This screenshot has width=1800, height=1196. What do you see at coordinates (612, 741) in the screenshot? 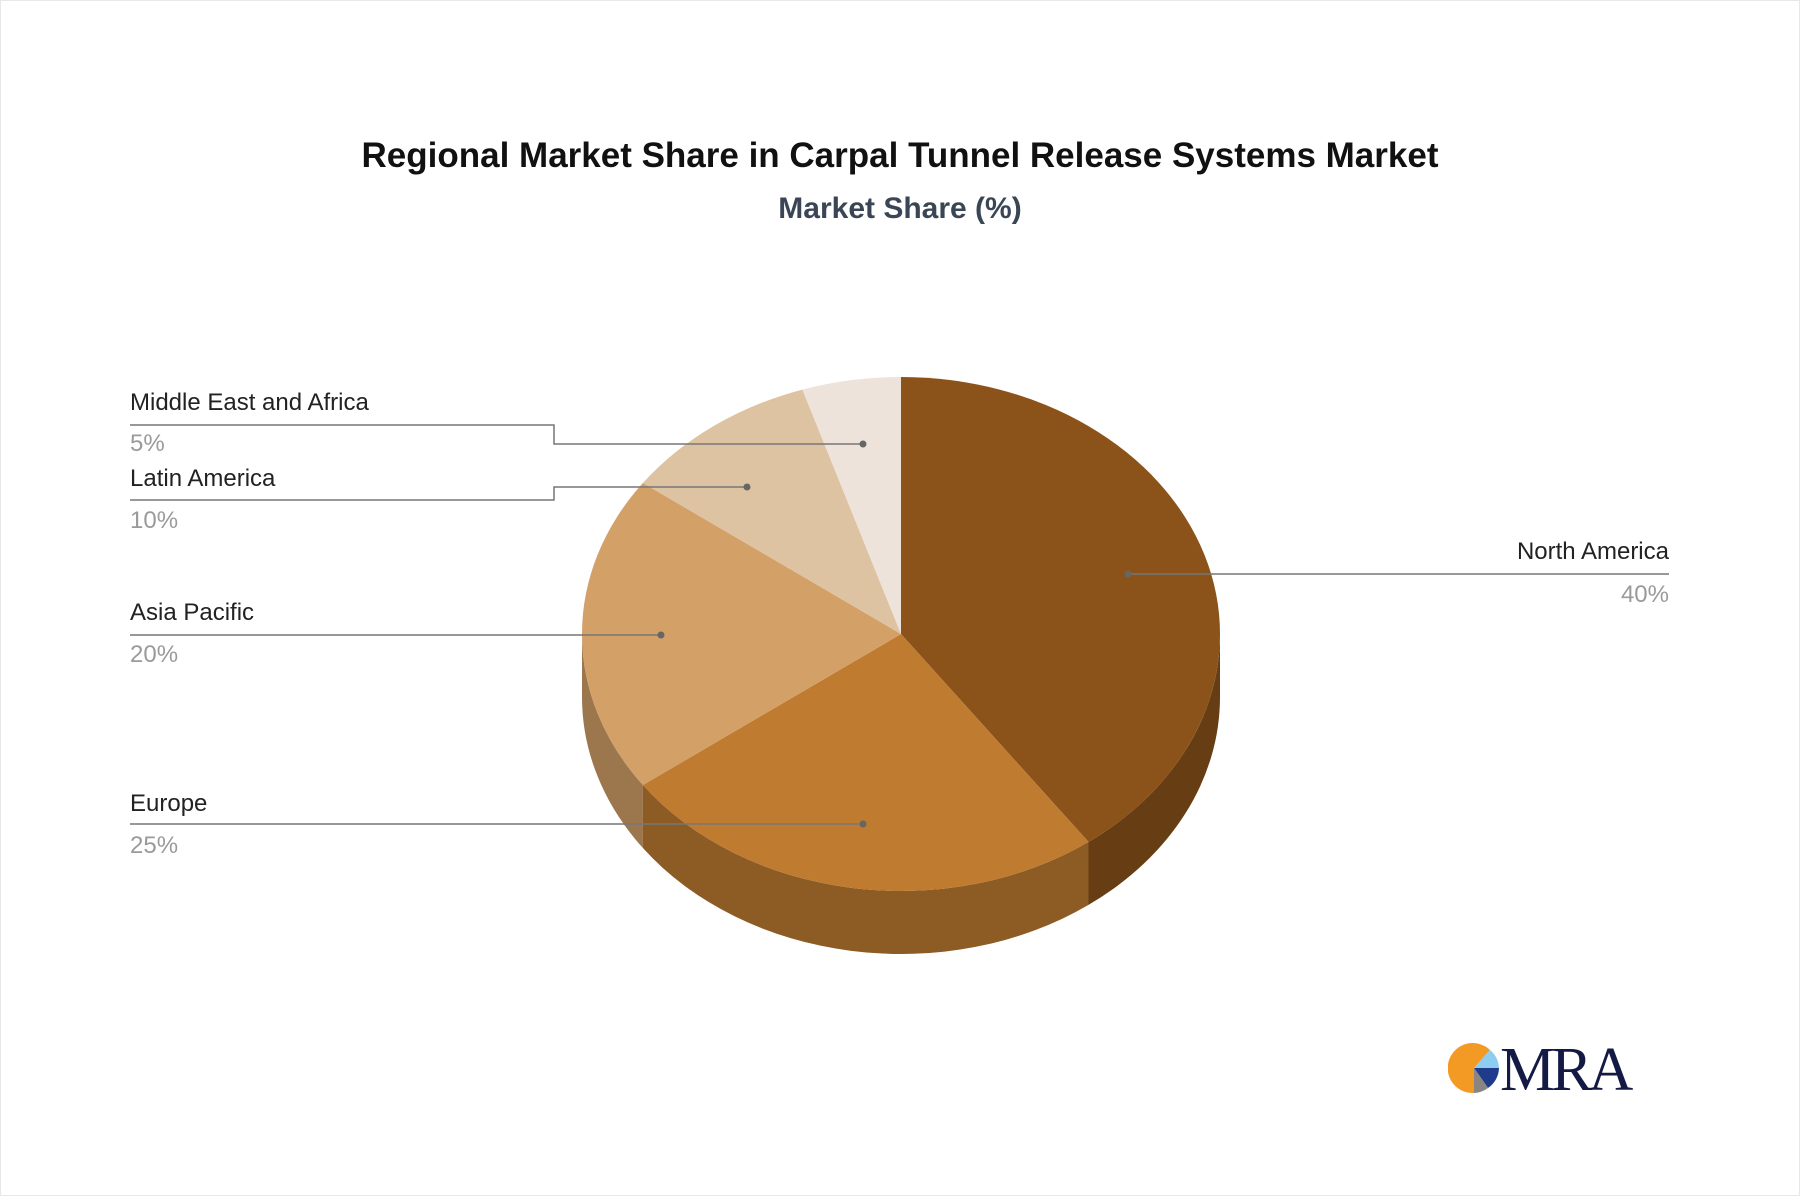
I see `pie-side-asia-pacific` at bounding box center [612, 741].